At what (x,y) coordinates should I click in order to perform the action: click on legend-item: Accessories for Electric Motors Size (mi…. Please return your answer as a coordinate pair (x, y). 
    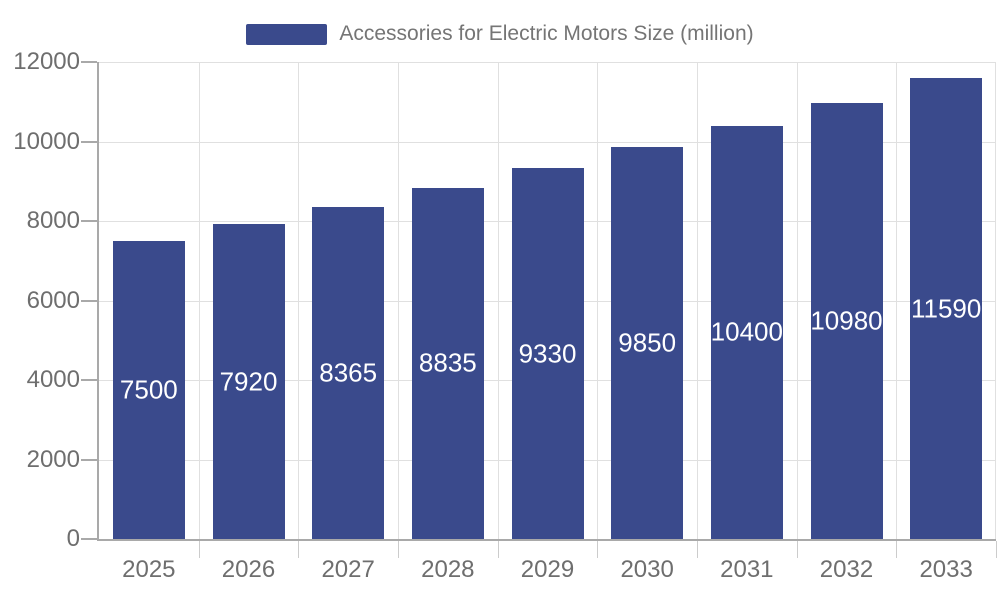
    Looking at the image, I should click on (500, 34).